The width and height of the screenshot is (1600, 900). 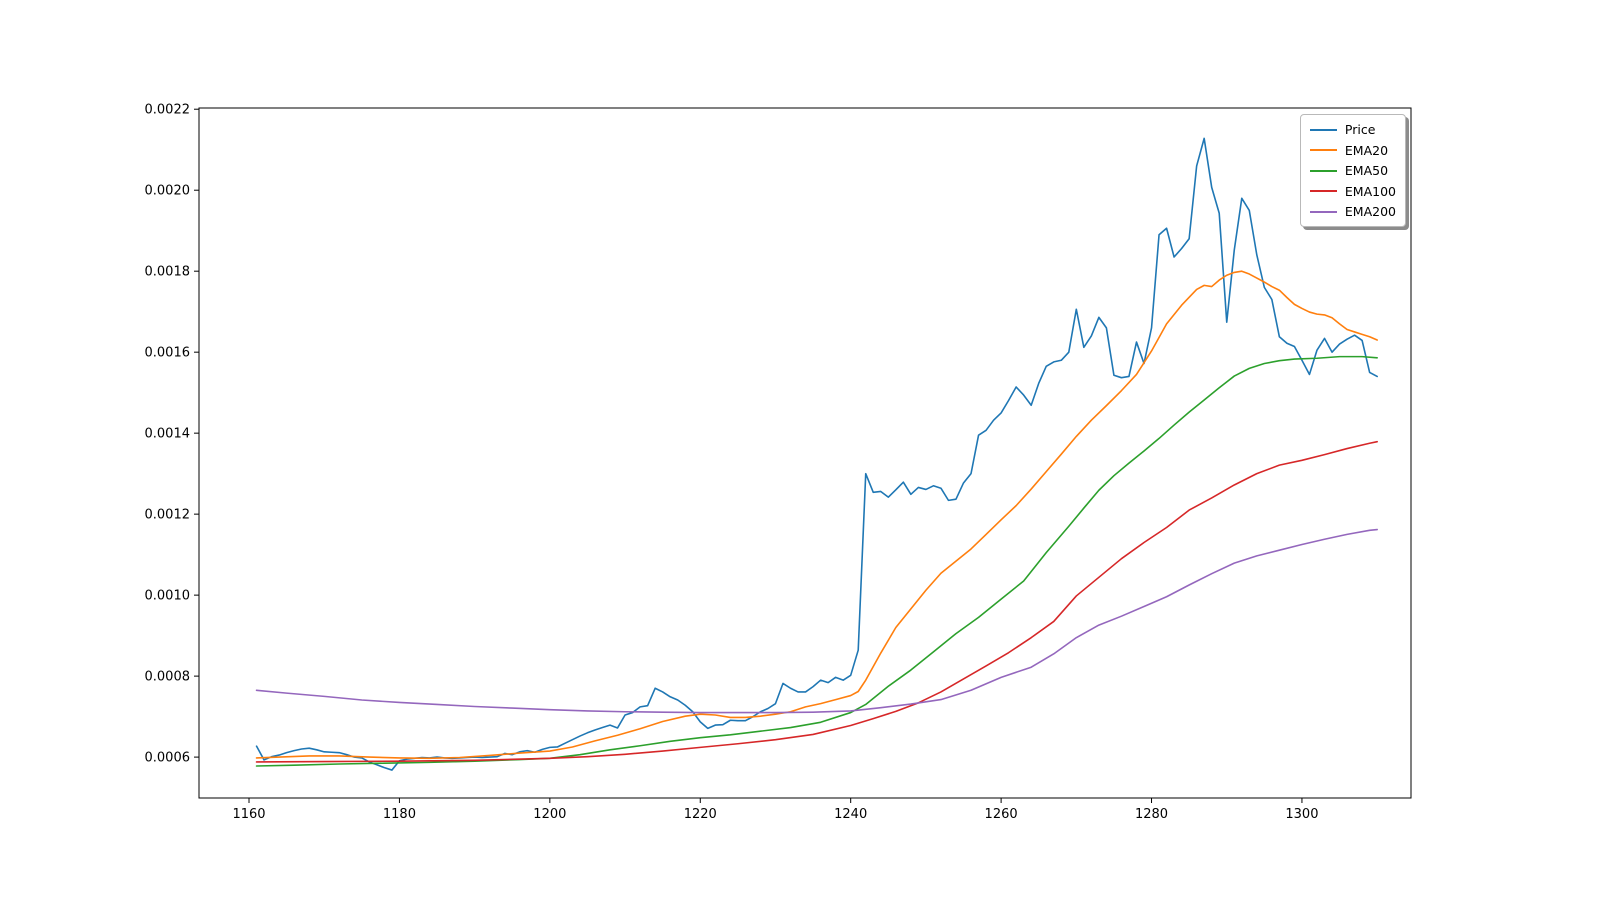 I want to click on legend-label: EMA50, so click(x=1366, y=170).